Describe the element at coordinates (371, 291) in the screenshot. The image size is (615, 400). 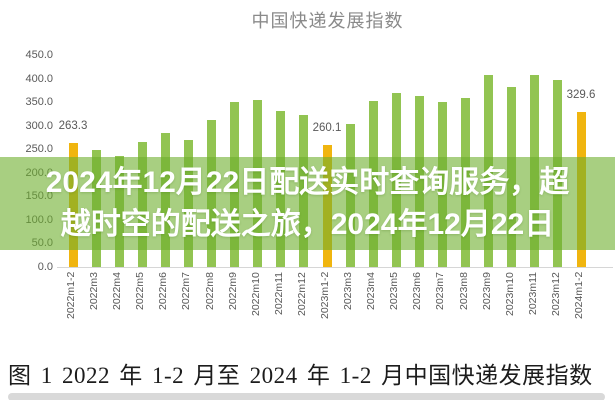
I see `x-axis-tick-label: 2023m4` at that location.